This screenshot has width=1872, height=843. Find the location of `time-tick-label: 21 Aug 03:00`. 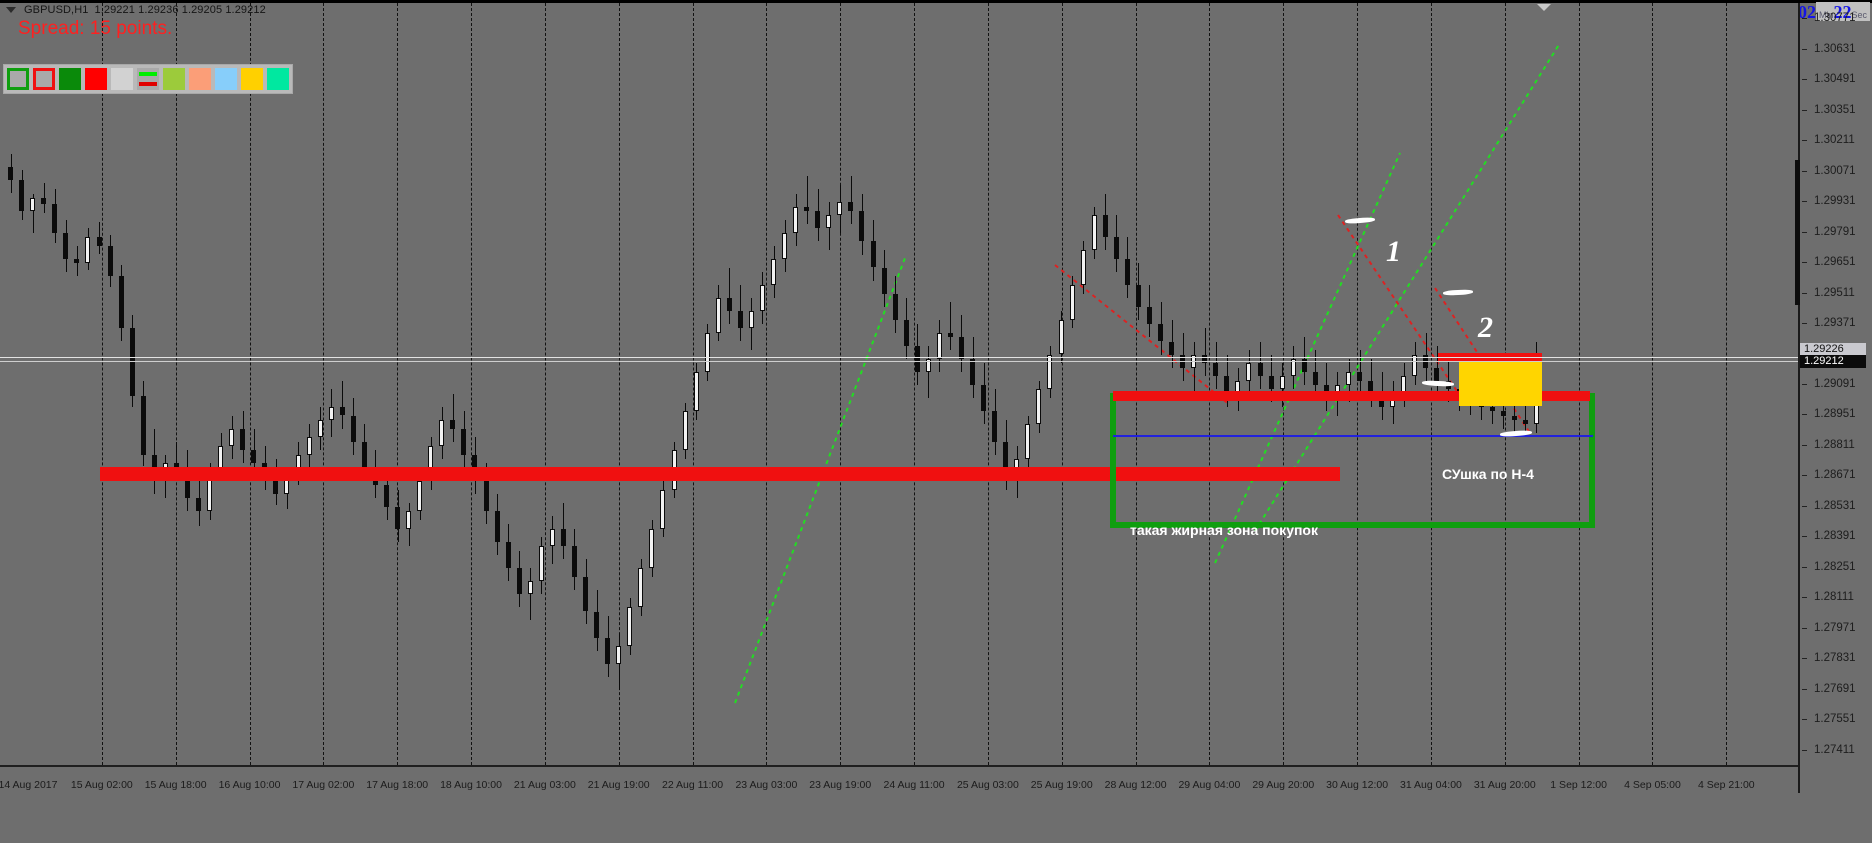

time-tick-label: 21 Aug 03:00 is located at coordinates (544, 785).